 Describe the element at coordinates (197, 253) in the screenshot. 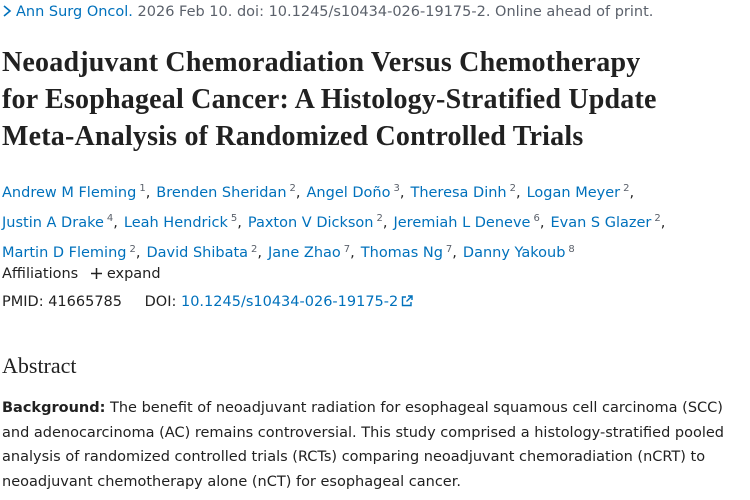

I see `author-link: David Shibata` at that location.